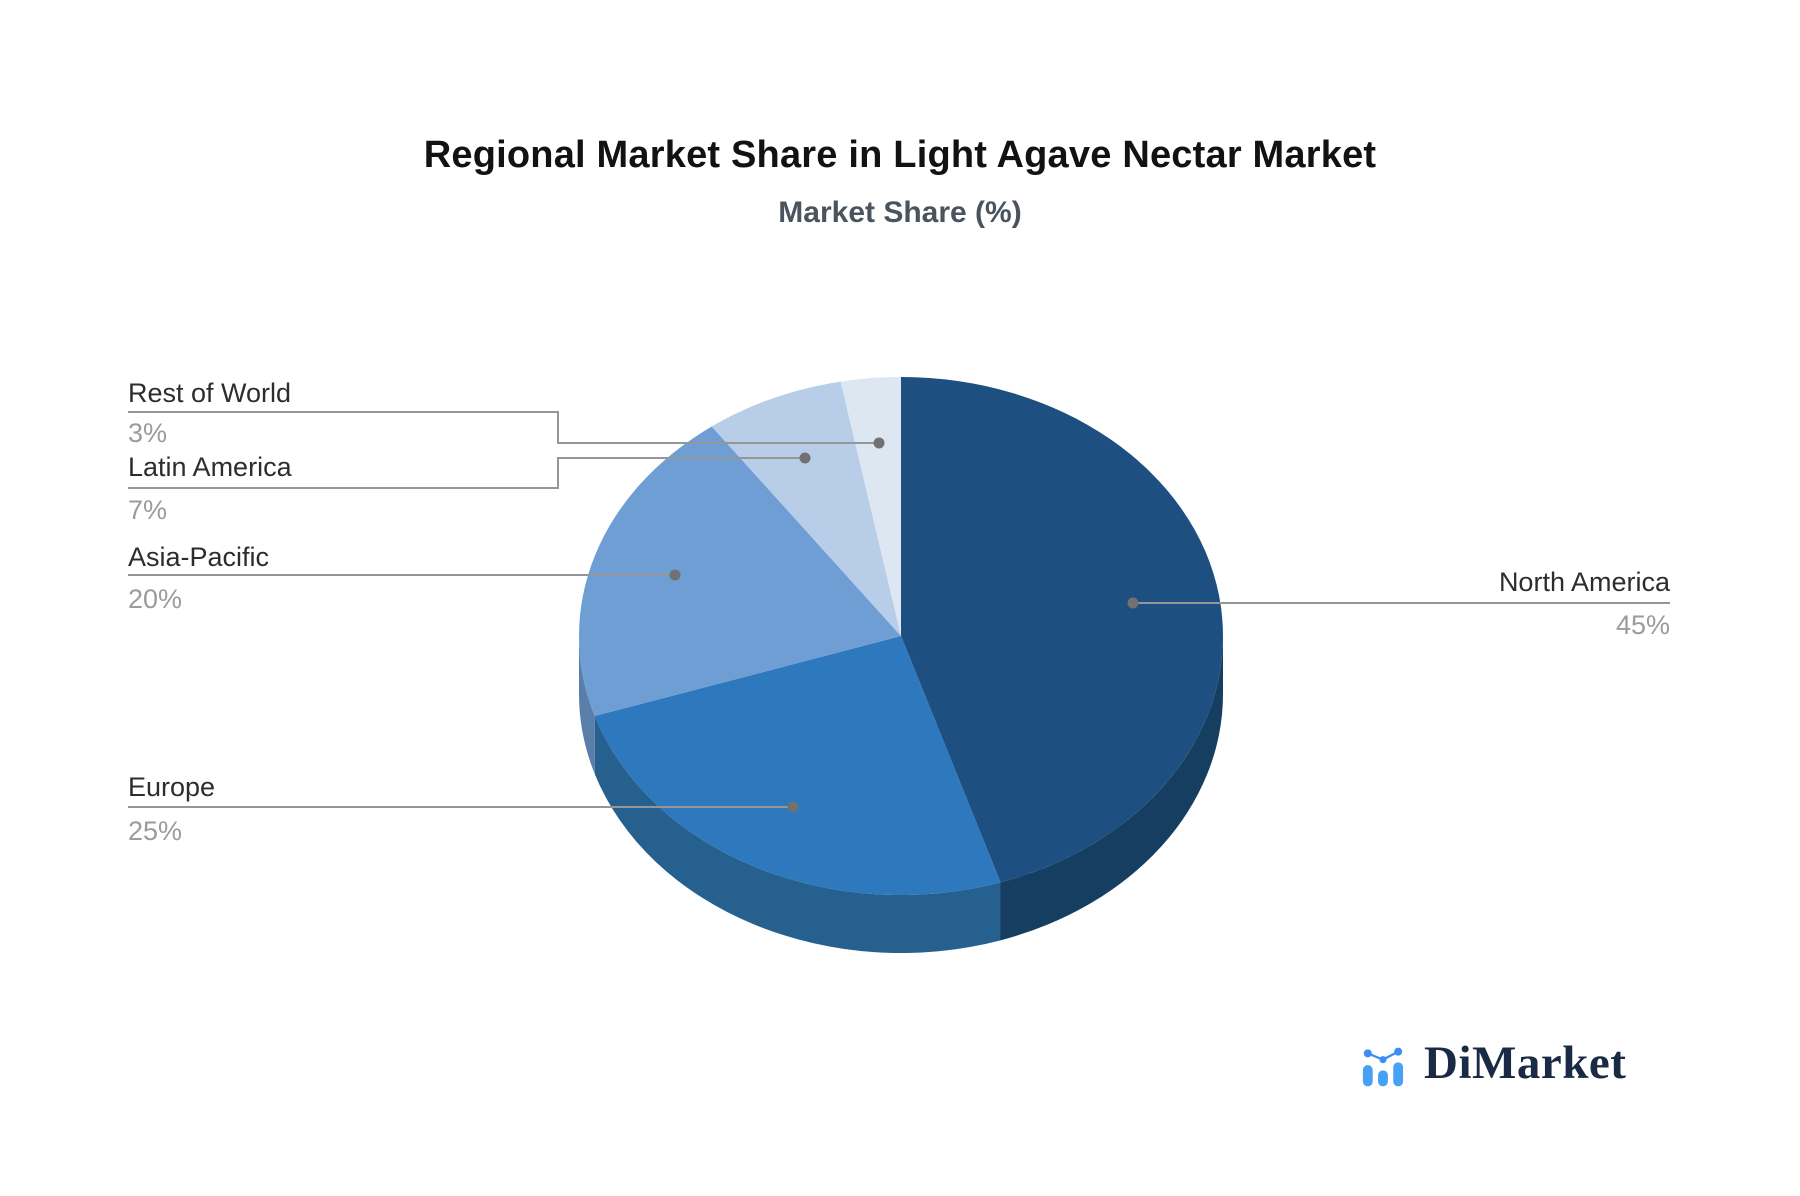 The width and height of the screenshot is (1800, 1196). What do you see at coordinates (1383, 1067) in the screenshot?
I see `bar-line-chart-icon` at bounding box center [1383, 1067].